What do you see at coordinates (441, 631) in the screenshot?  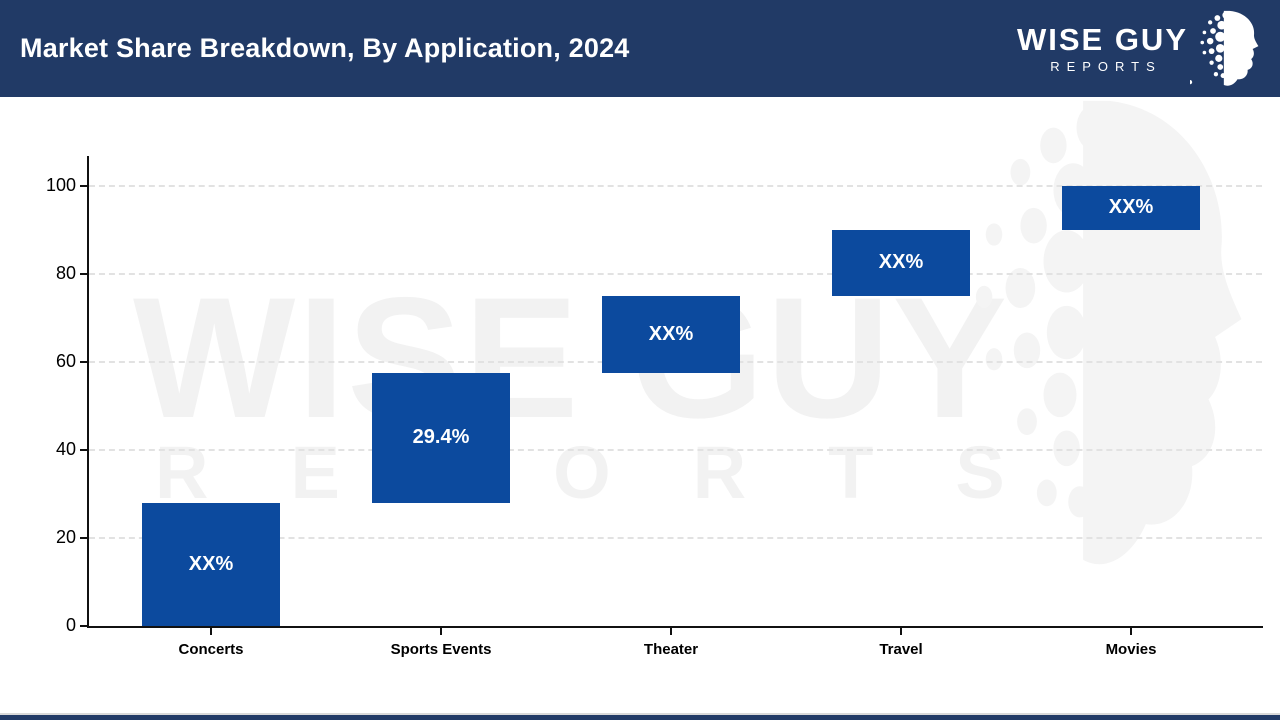 I see `x-tick-sports-events` at bounding box center [441, 631].